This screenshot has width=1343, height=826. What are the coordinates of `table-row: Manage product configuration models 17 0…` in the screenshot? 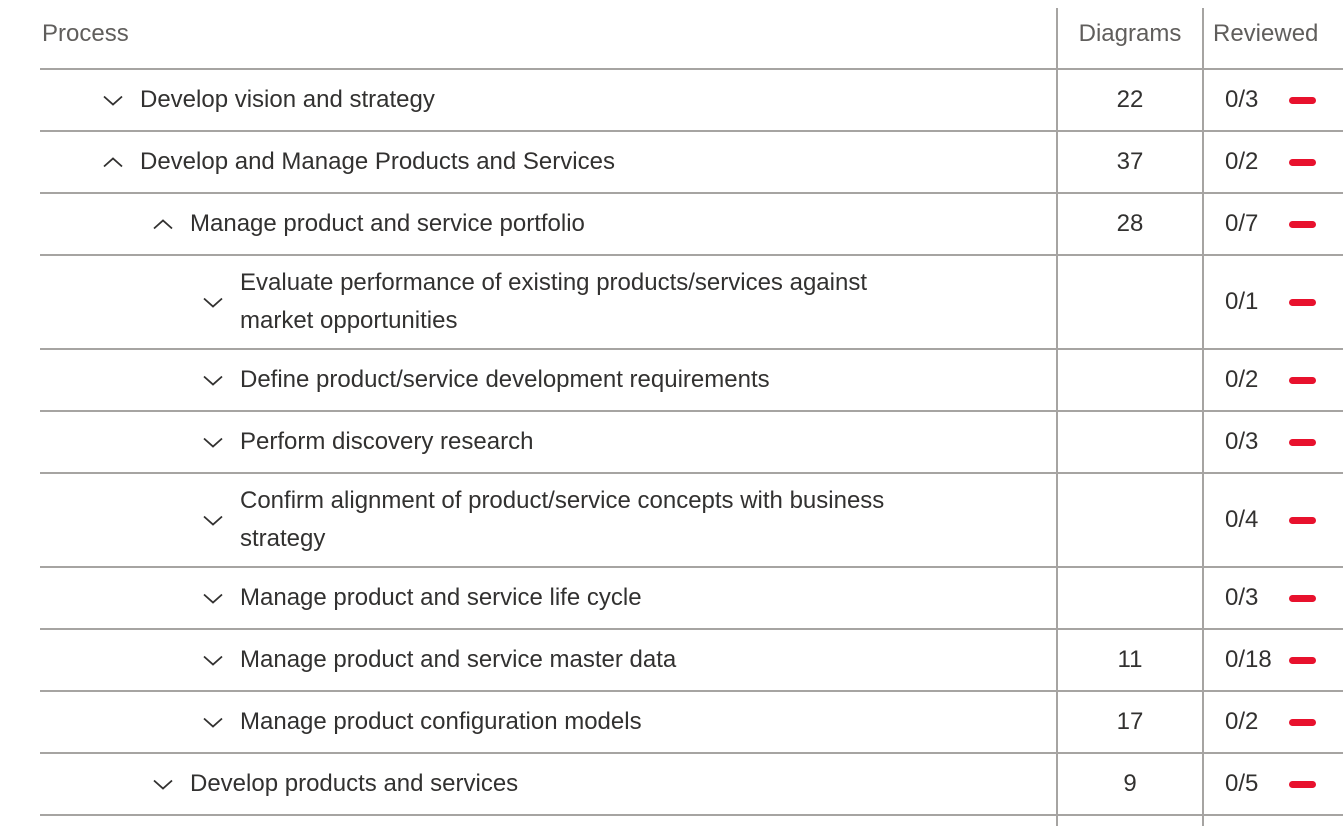 It's located at (691, 723).